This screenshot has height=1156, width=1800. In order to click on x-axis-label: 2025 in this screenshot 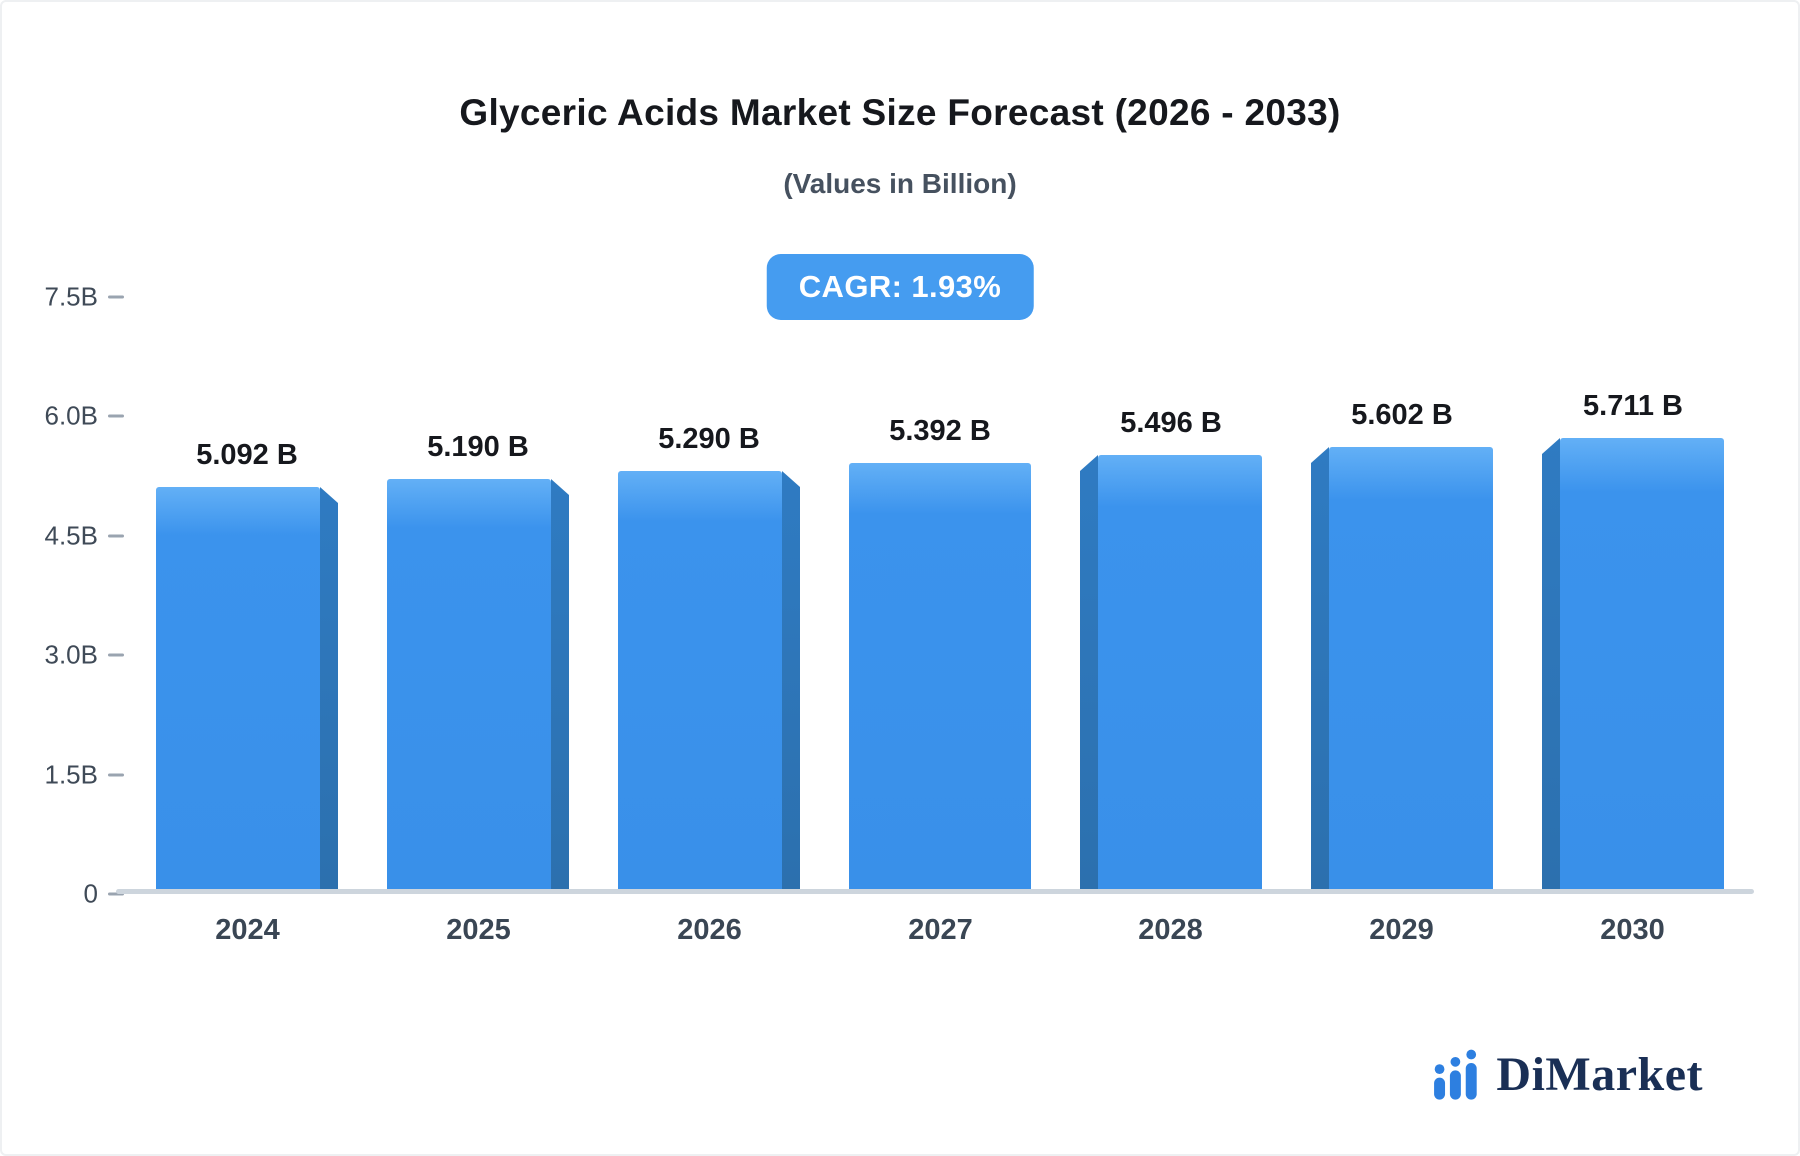, I will do `click(478, 930)`.